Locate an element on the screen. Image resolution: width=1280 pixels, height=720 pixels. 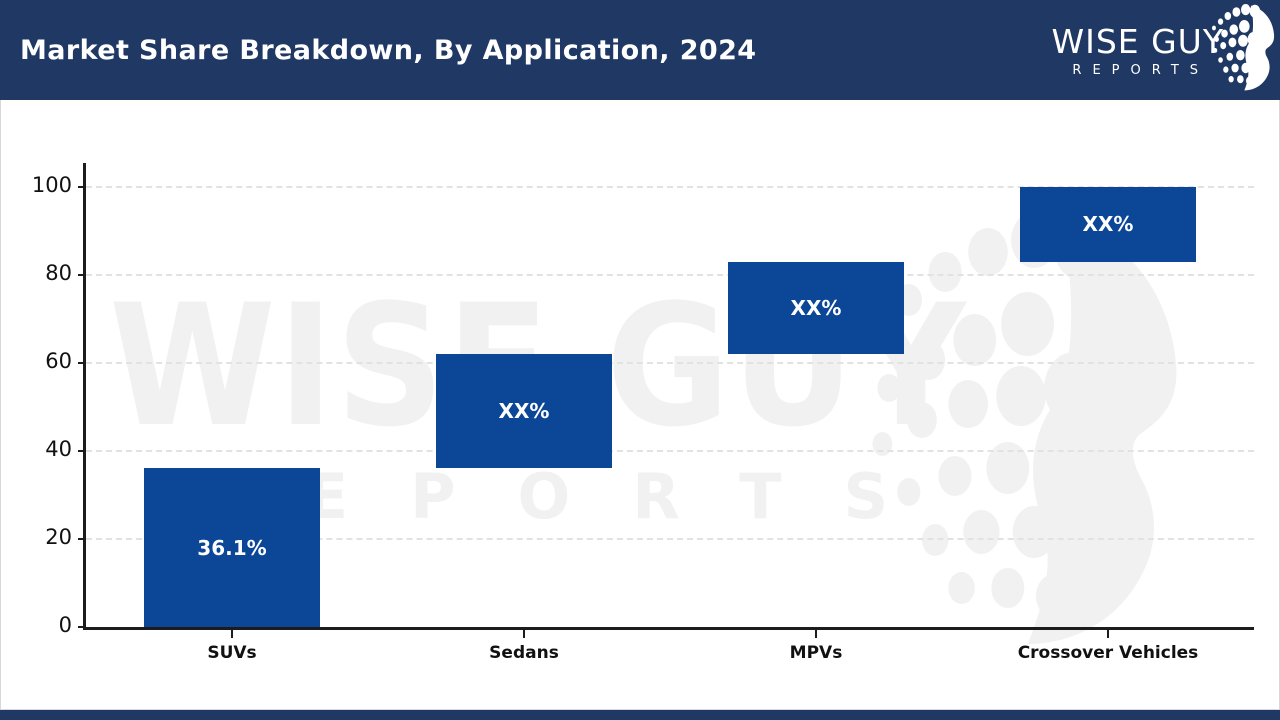
x-axis-line is located at coordinates (668, 628).